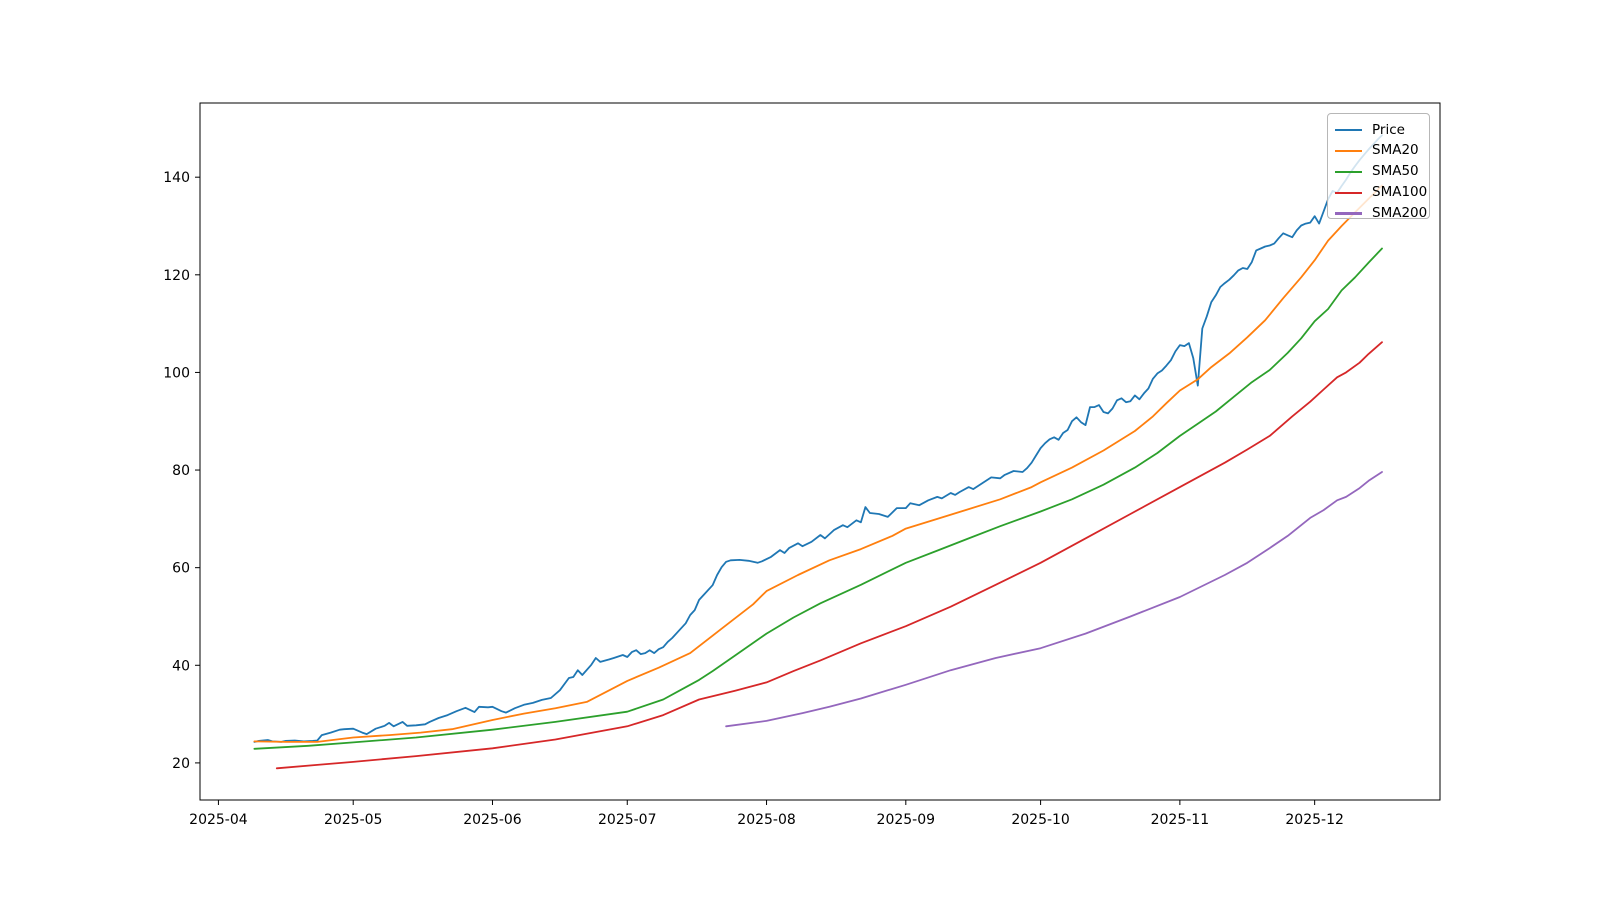  I want to click on legend-label-sma20: SMA20, so click(1395, 150).